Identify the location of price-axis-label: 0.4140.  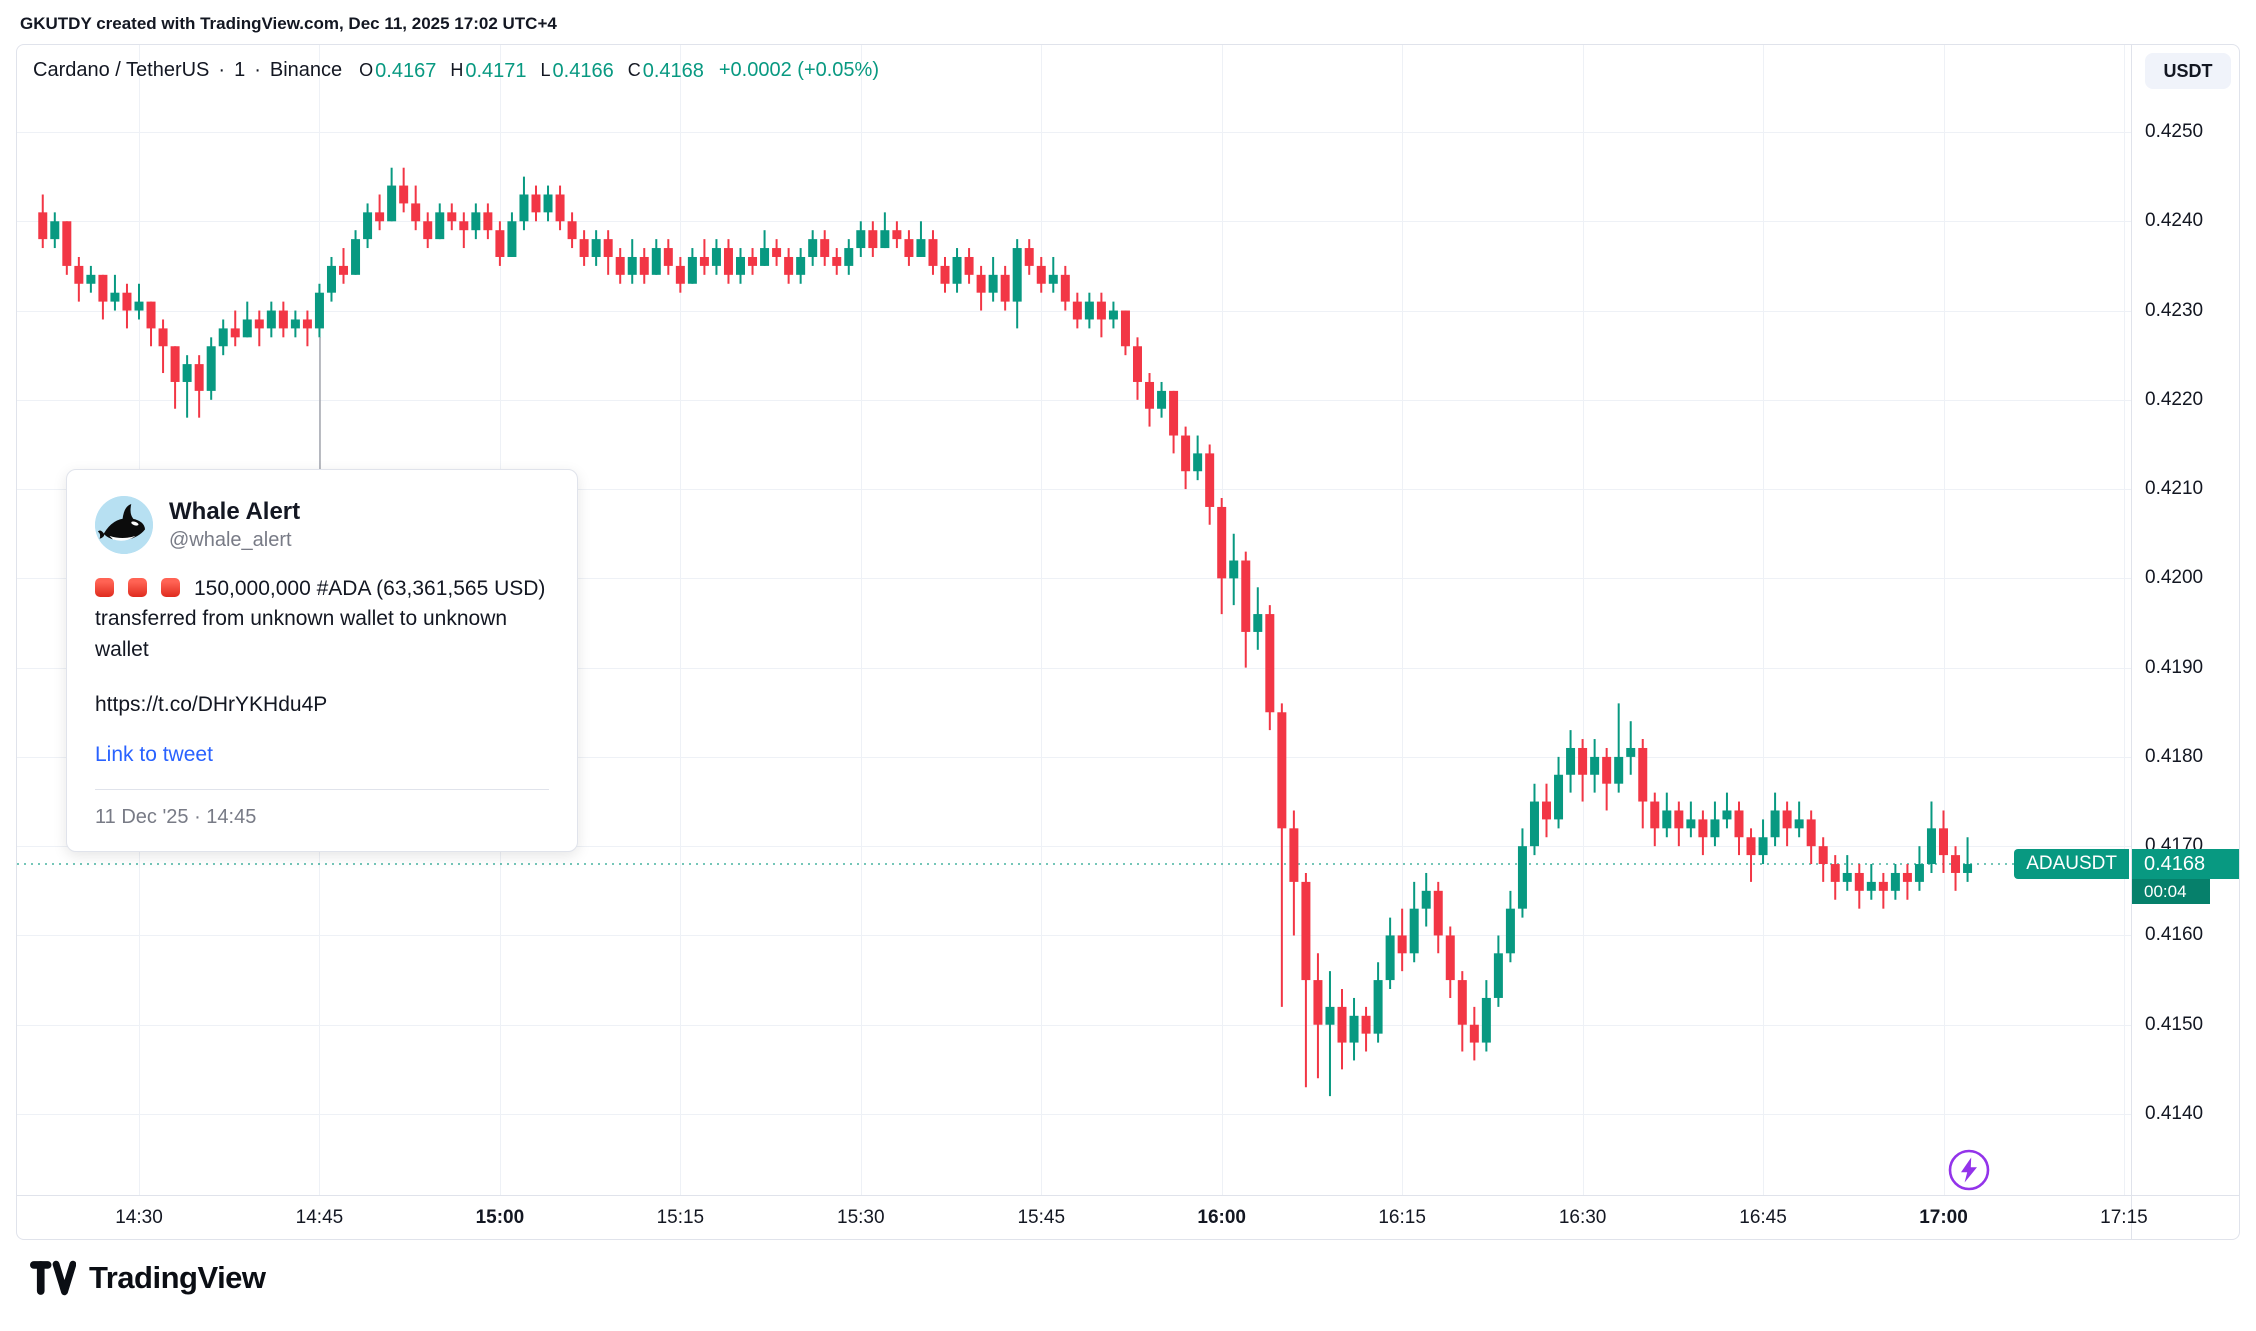
(2174, 1113).